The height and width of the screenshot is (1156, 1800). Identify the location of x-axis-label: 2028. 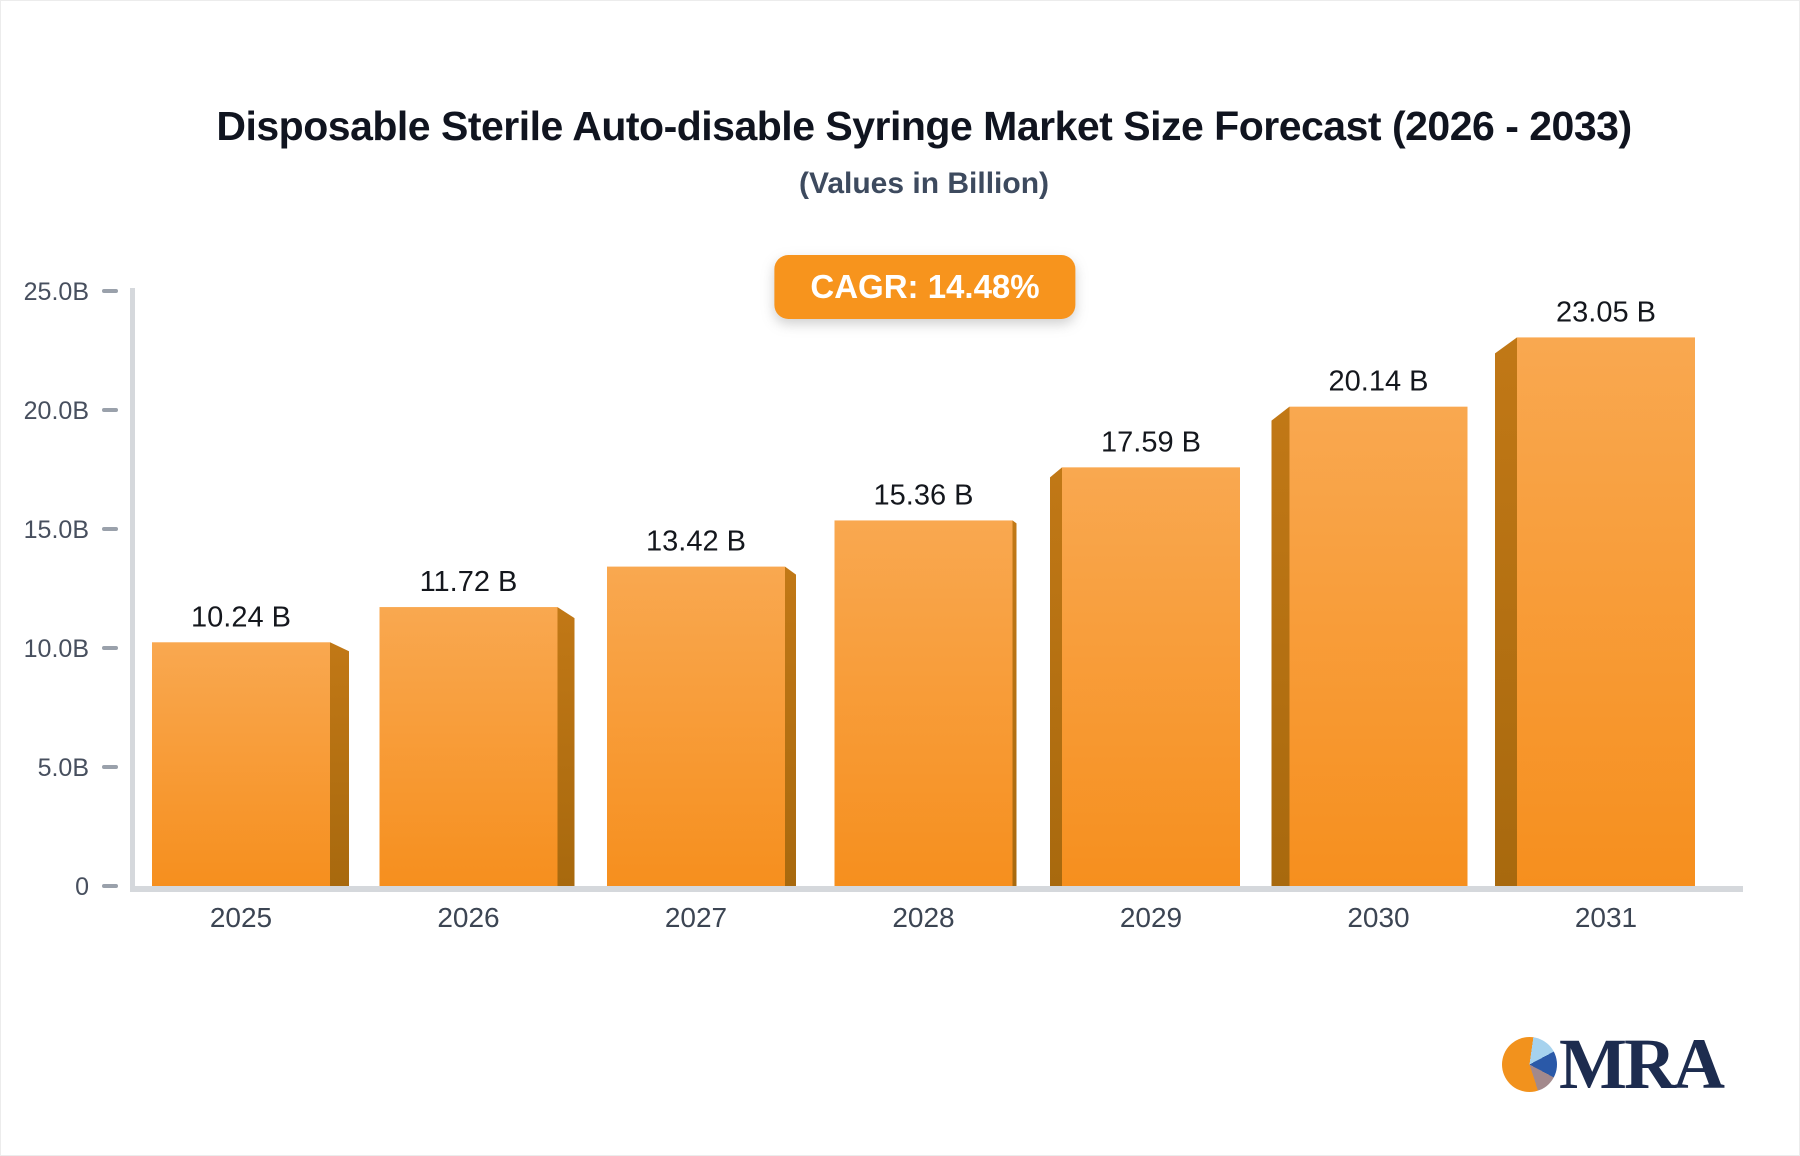
(923, 917).